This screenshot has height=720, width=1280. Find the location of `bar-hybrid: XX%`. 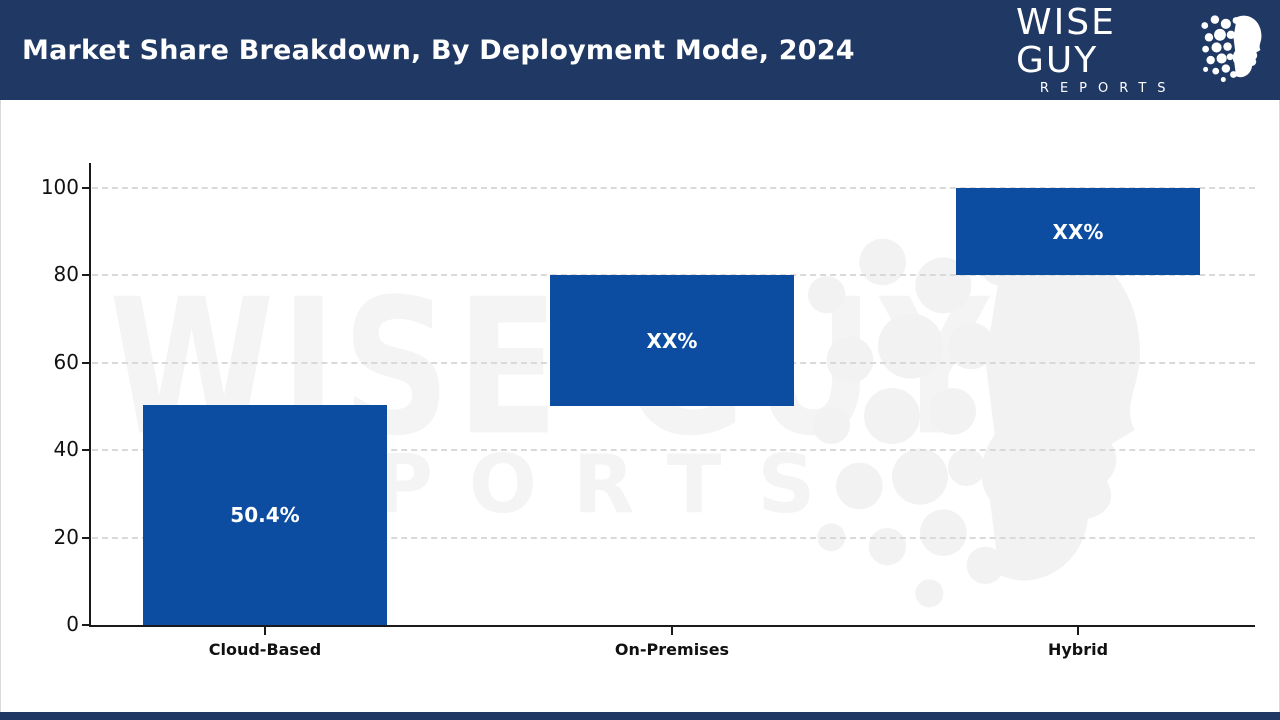

bar-hybrid: XX% is located at coordinates (1078, 232).